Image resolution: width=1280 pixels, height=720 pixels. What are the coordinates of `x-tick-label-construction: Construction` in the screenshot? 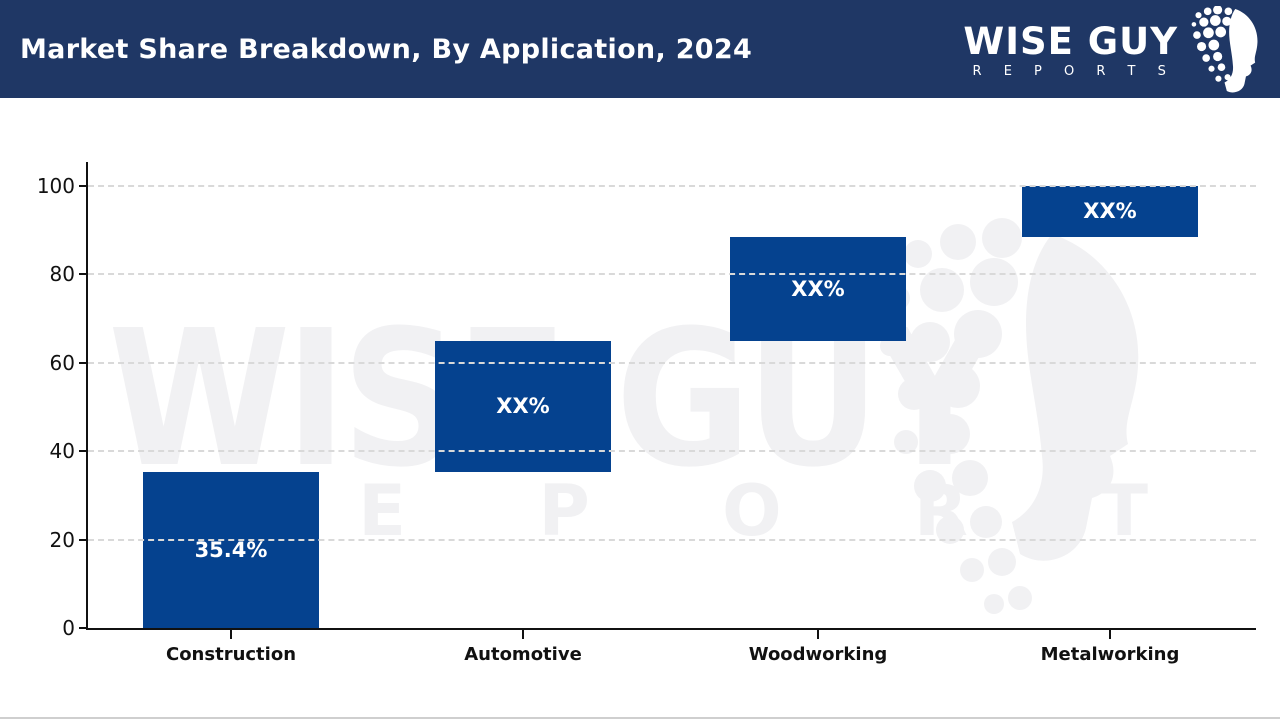 It's located at (231, 654).